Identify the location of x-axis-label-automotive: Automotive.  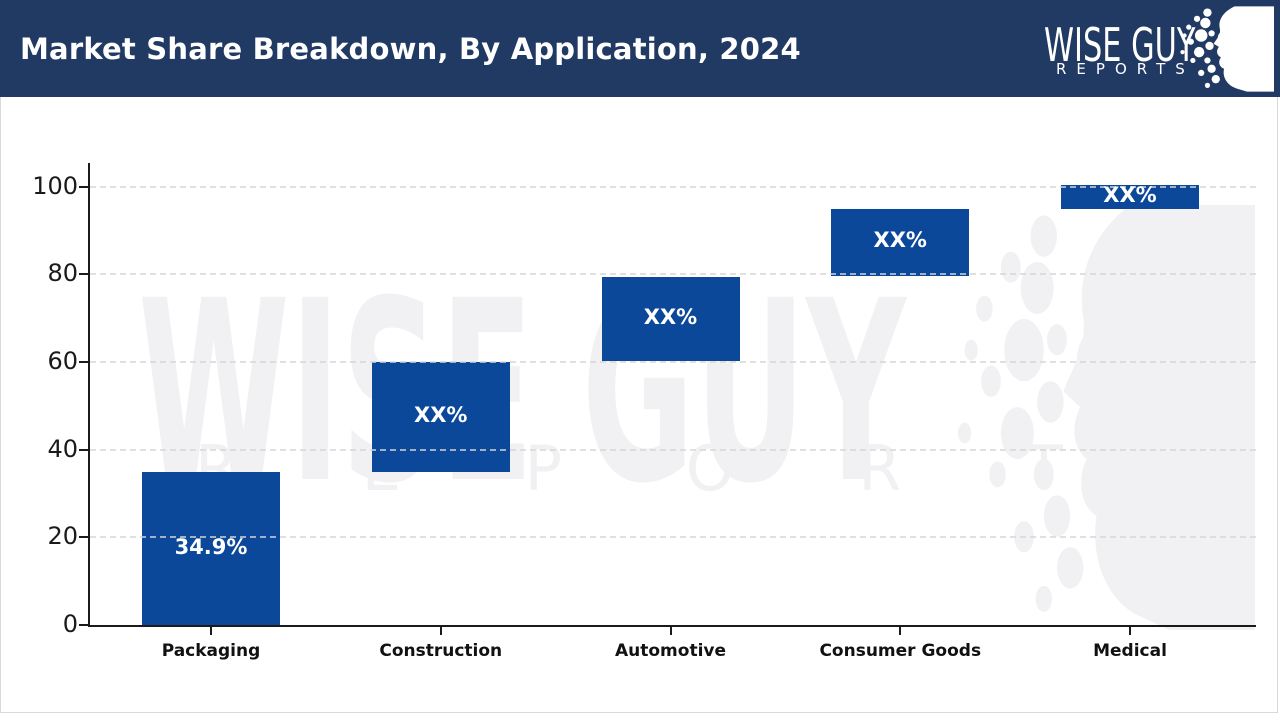
(670, 651).